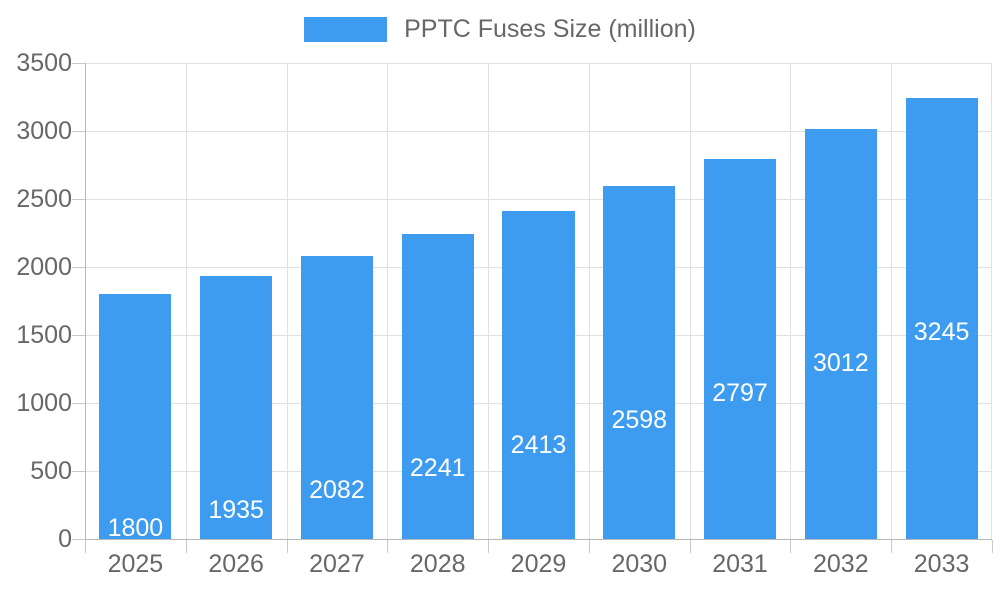 This screenshot has height=600, width=1000. I want to click on x-axis-tick-label: 2028, so click(437, 564).